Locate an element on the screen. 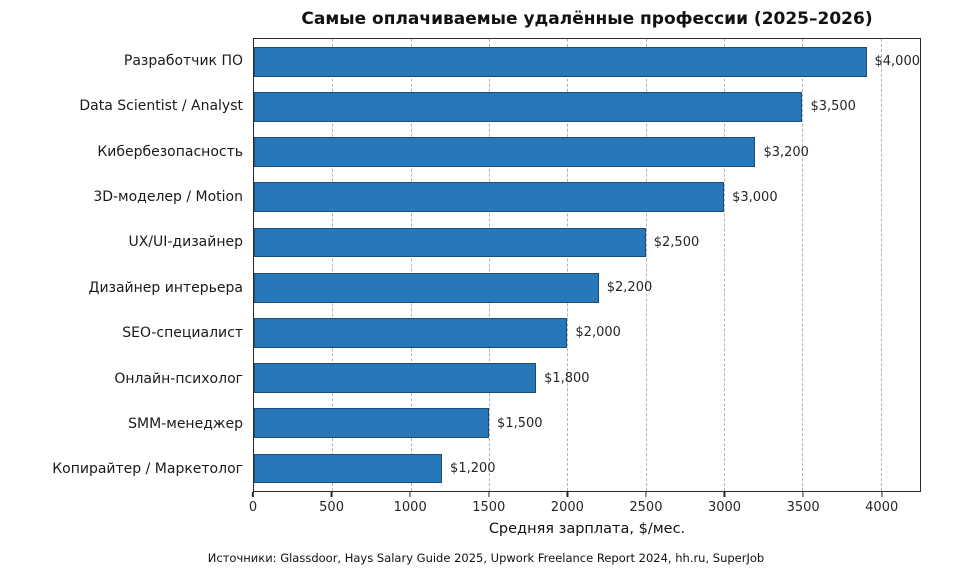 The height and width of the screenshot is (578, 972). x-tick-label: 2000 is located at coordinates (567, 507).